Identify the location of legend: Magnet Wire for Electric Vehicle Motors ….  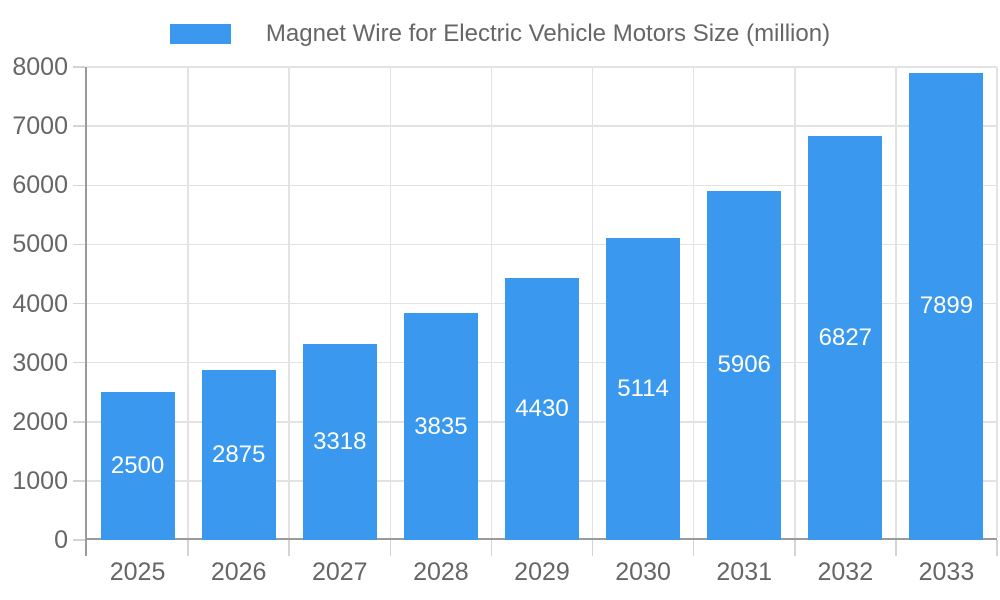
(500, 34).